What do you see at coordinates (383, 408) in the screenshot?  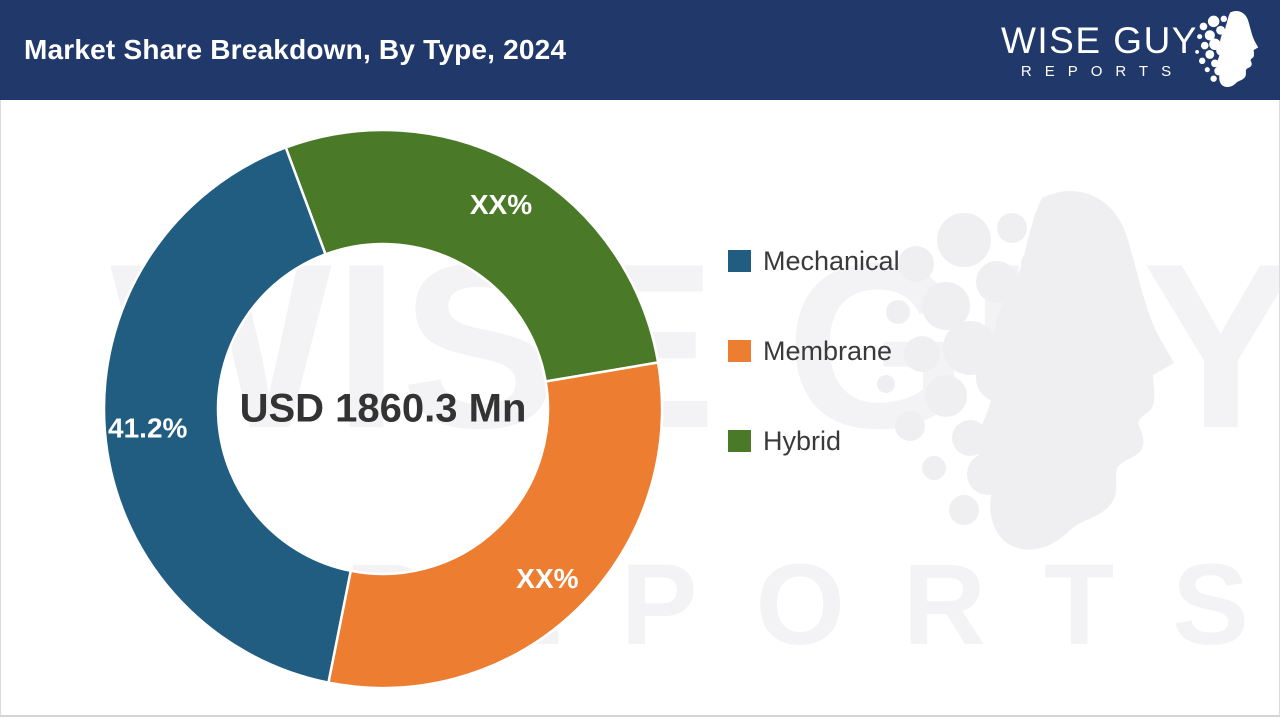 I see `chart-center-value: USD 1860.3 Mn` at bounding box center [383, 408].